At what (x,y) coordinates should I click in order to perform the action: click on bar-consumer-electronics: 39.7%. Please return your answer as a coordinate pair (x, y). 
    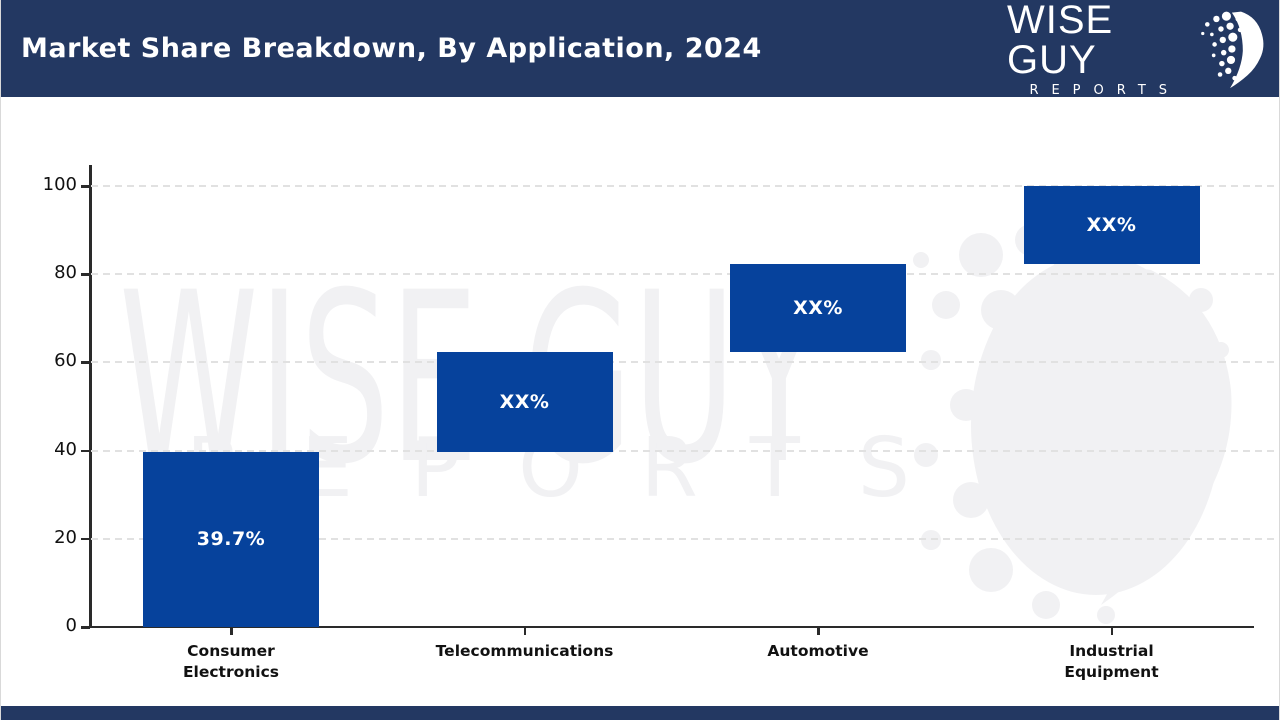
    Looking at the image, I should click on (231, 539).